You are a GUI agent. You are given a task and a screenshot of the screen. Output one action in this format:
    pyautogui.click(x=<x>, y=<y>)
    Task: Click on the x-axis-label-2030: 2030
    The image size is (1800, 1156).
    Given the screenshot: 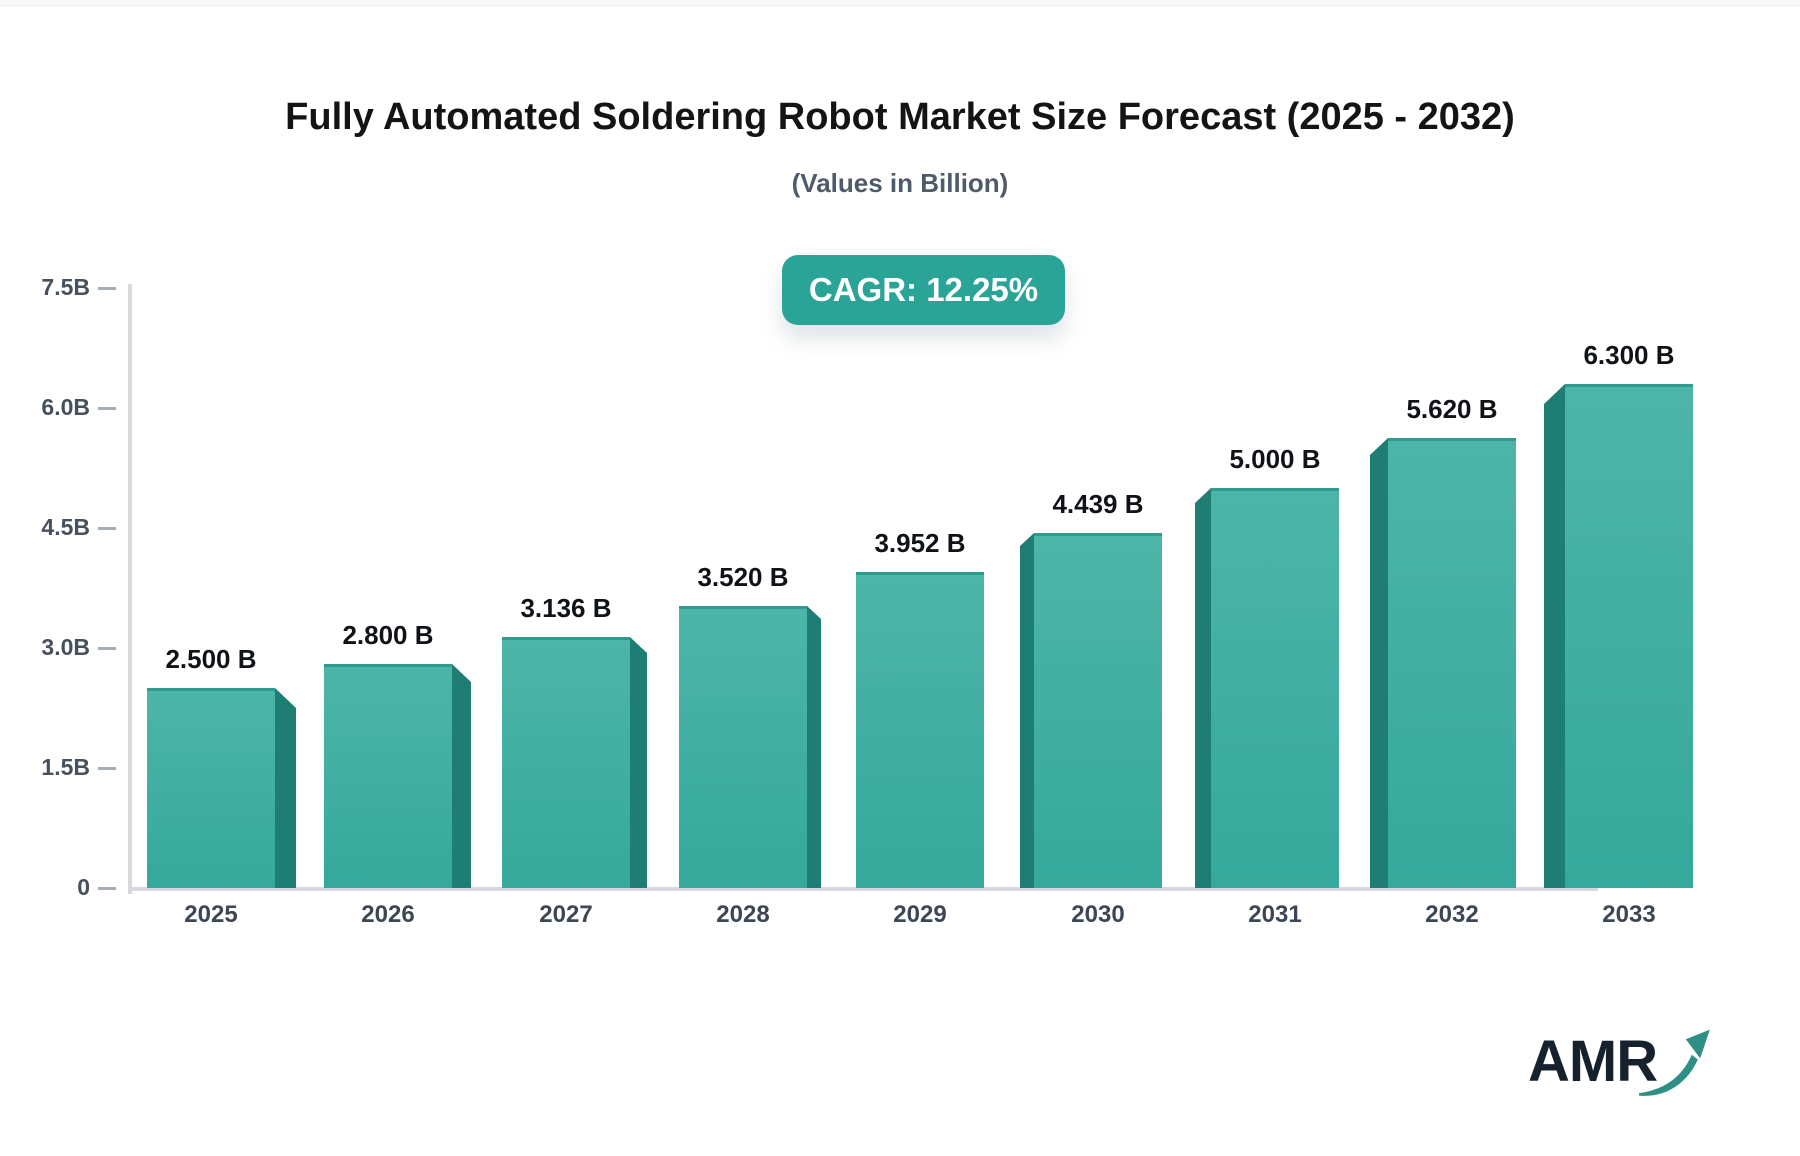 What is the action you would take?
    pyautogui.click(x=1098, y=914)
    